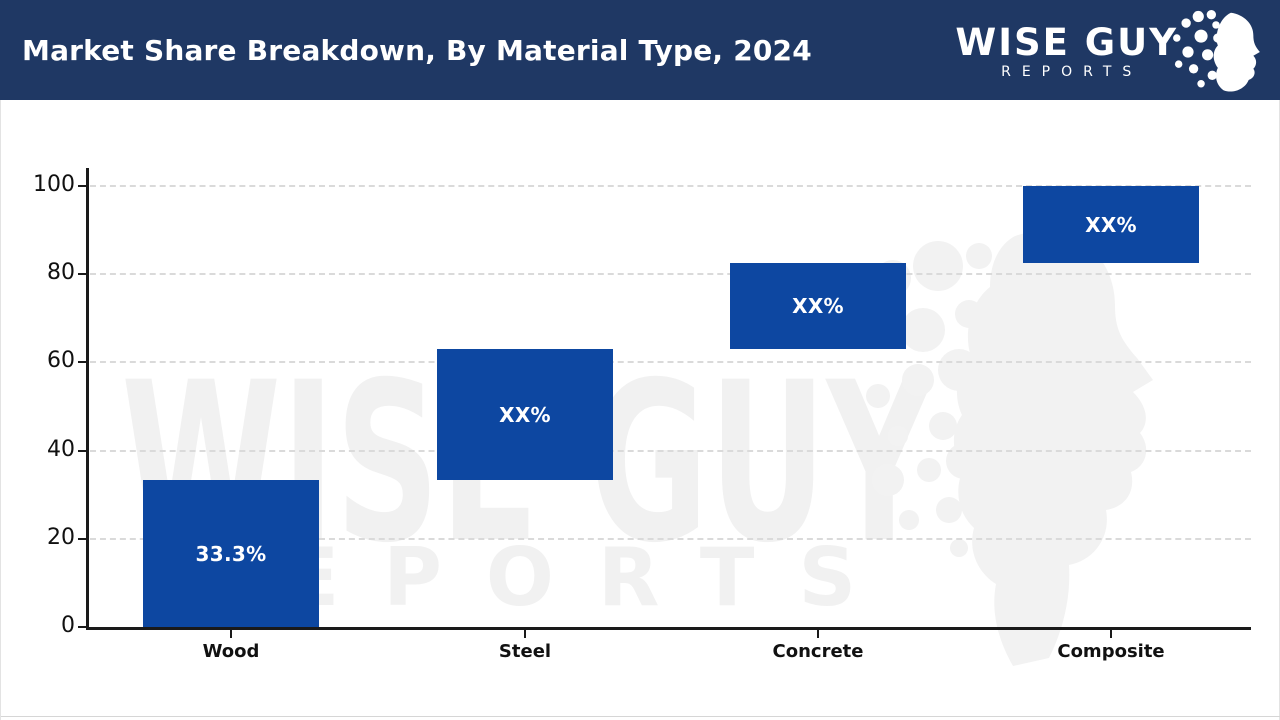 The image size is (1280, 720). What do you see at coordinates (818, 651) in the screenshot?
I see `category-label: Concrete` at bounding box center [818, 651].